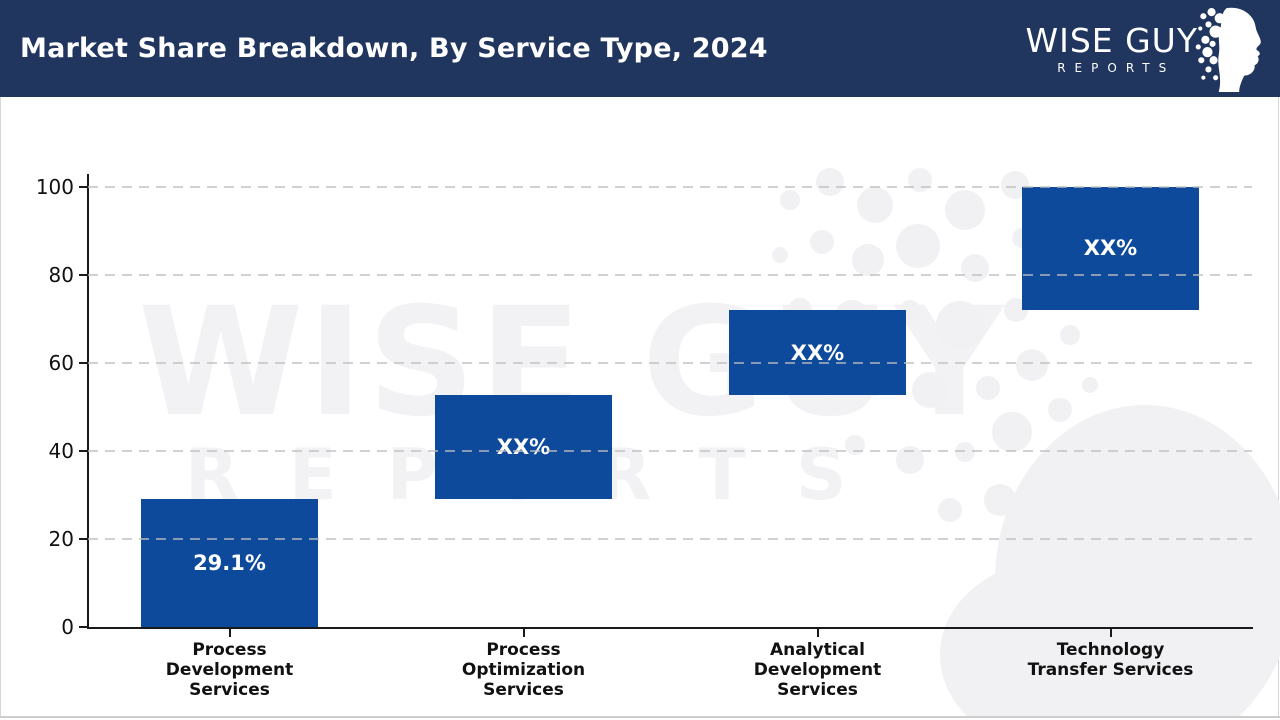 The image size is (1280, 720). Describe the element at coordinates (61, 274) in the screenshot. I see `y-axis-tick-label: 80` at that location.